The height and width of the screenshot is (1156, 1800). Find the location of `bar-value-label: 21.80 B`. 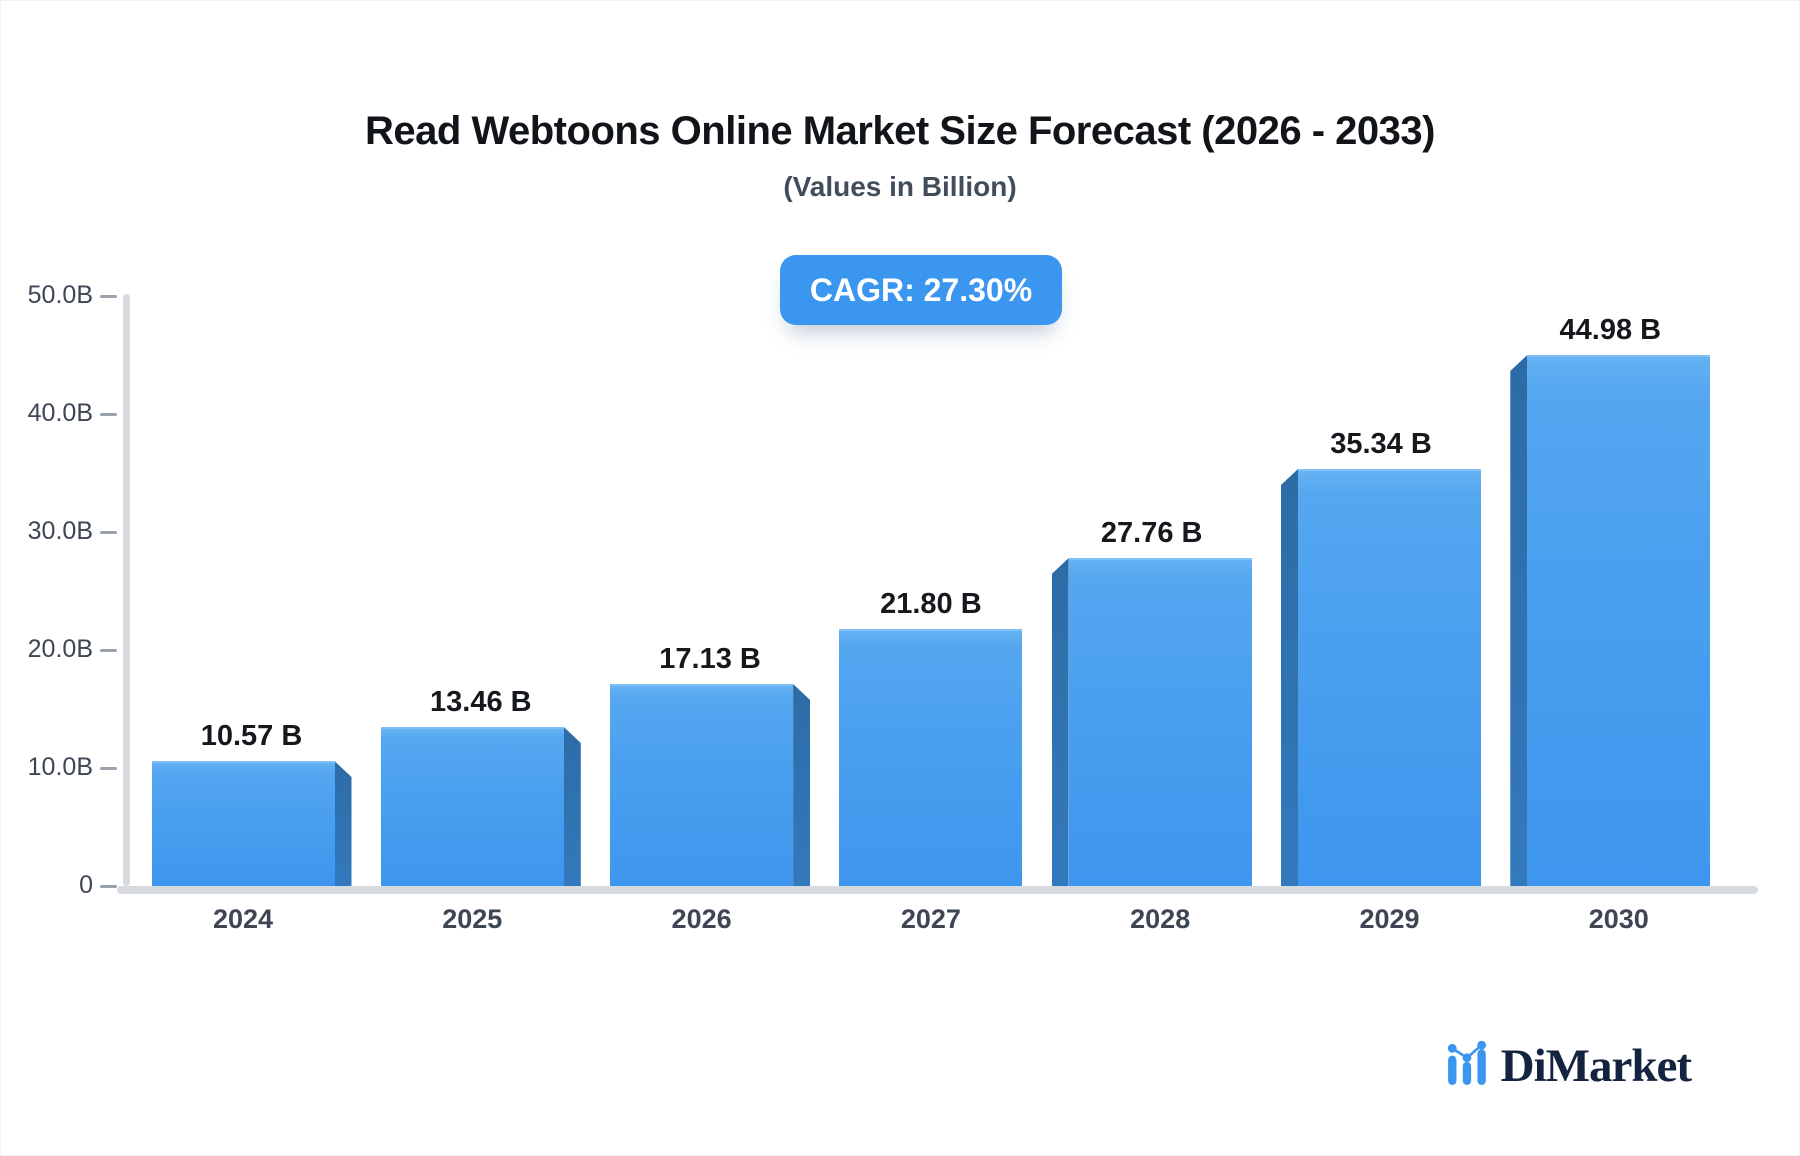

bar-value-label: 21.80 B is located at coordinates (931, 604).